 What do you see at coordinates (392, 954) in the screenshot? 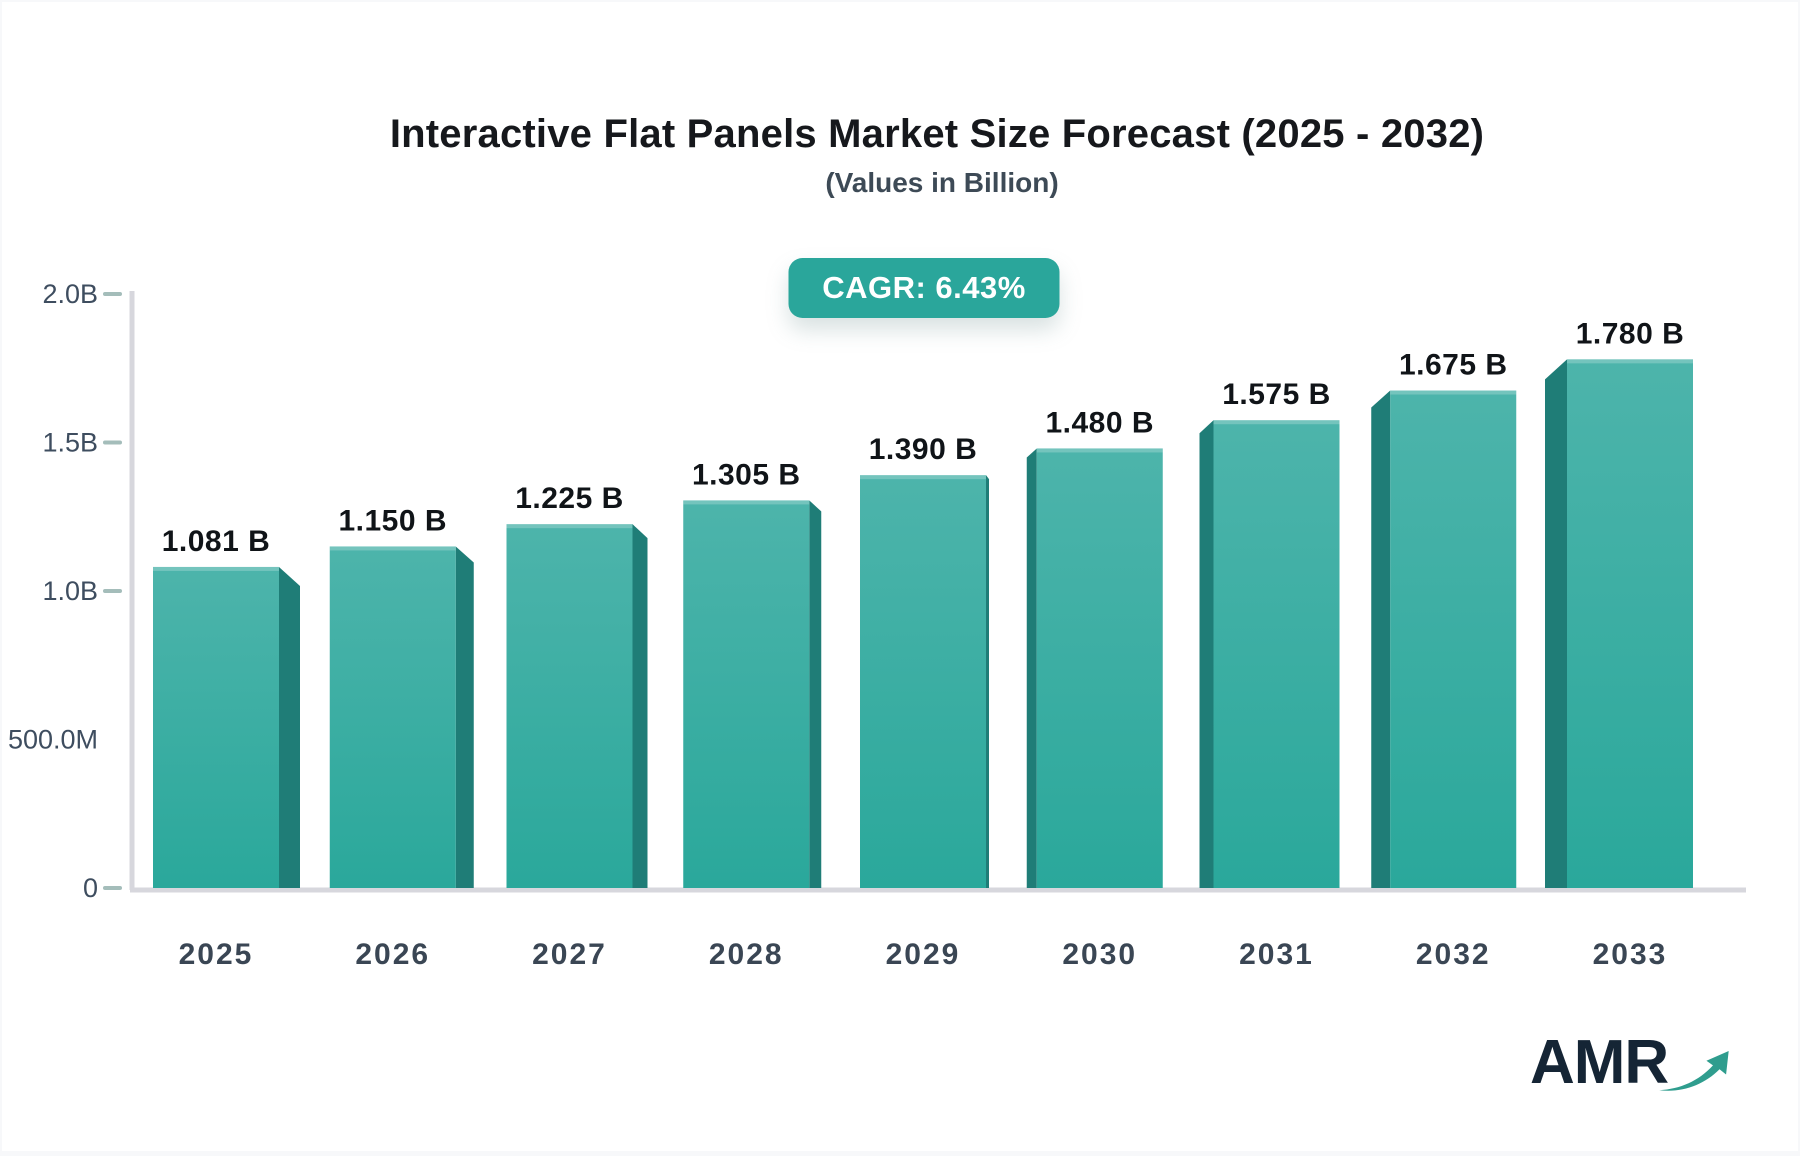
I see `x-axis-label: 2026` at bounding box center [392, 954].